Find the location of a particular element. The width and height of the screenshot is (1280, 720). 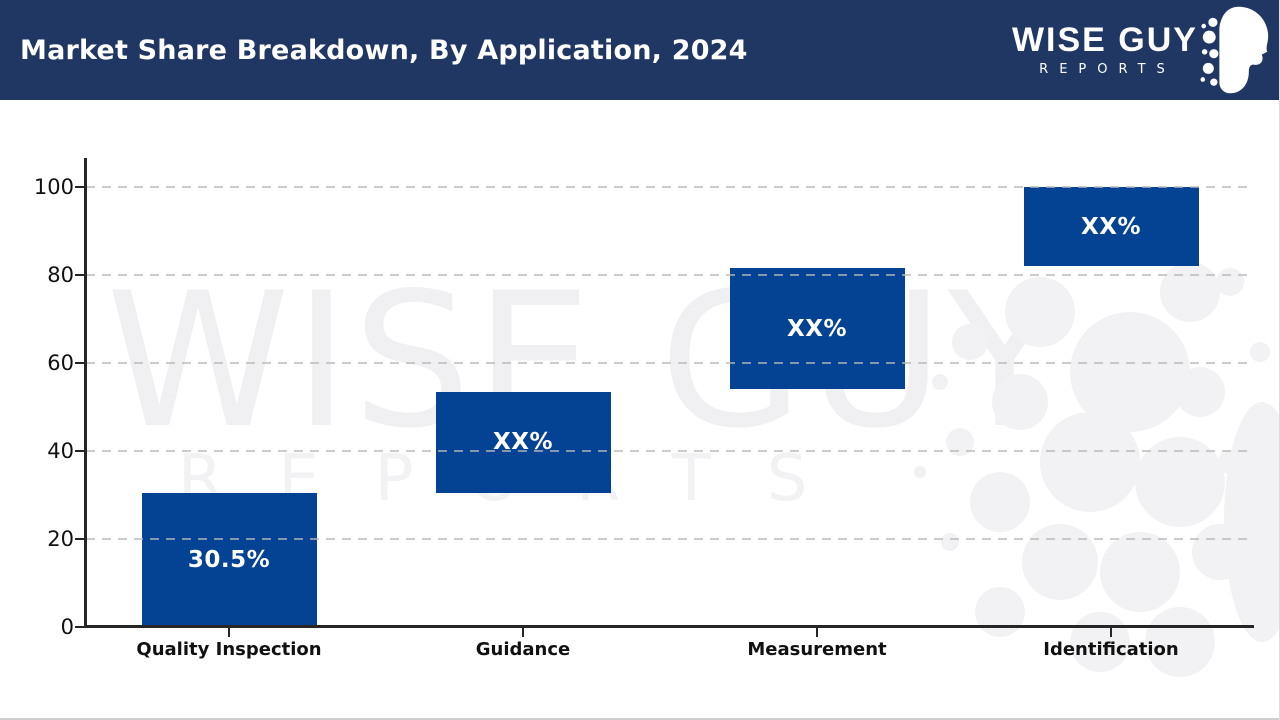

y-axis-tick-label: 40 is located at coordinates (60, 451).